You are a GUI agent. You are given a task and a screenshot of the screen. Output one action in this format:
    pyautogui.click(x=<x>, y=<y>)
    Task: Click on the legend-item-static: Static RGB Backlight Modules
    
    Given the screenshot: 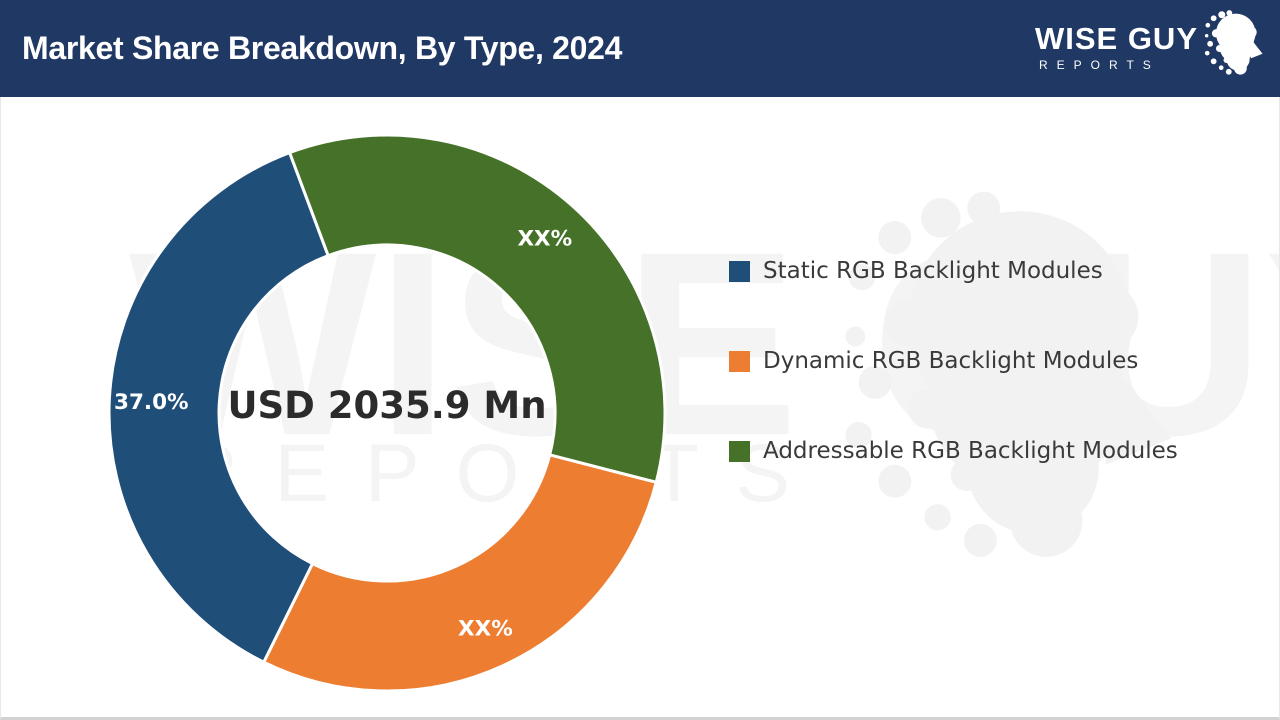 What is the action you would take?
    pyautogui.click(x=953, y=271)
    